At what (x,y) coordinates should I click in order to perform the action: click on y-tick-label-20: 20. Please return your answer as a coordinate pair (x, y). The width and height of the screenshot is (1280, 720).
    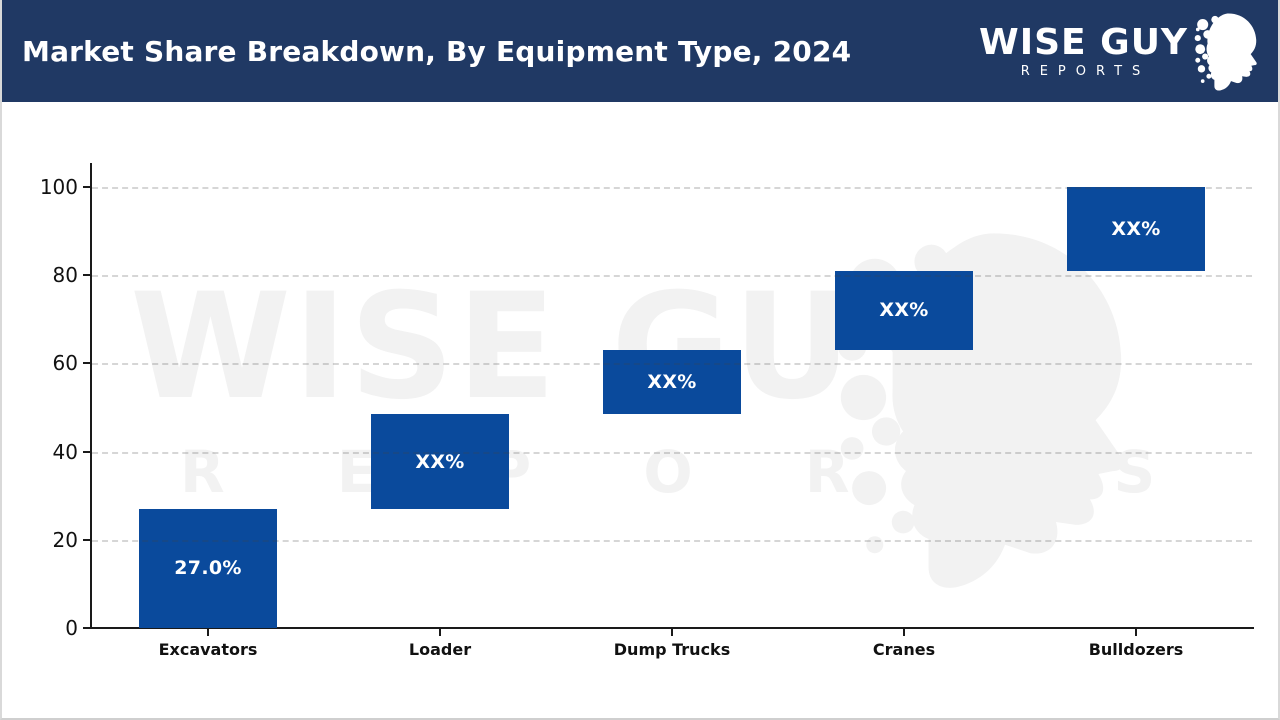
    Looking at the image, I should click on (65, 539).